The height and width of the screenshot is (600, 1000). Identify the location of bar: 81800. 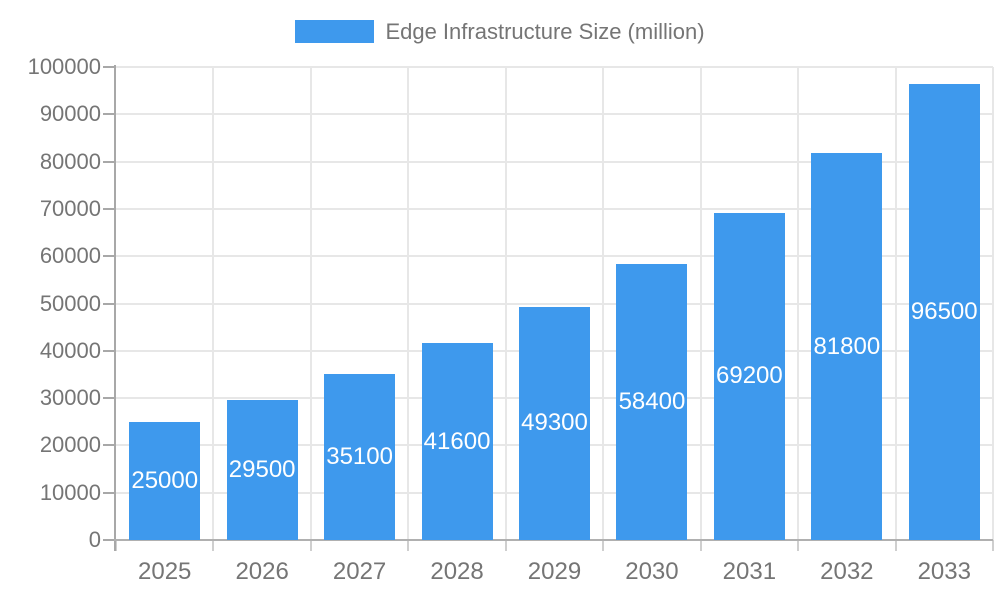
(847, 346).